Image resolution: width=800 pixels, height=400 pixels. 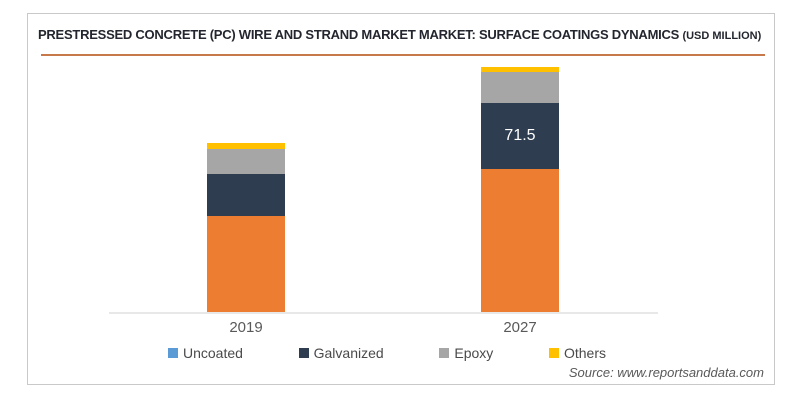 I want to click on data-label-galvanized-2027: 71.5, so click(x=520, y=135).